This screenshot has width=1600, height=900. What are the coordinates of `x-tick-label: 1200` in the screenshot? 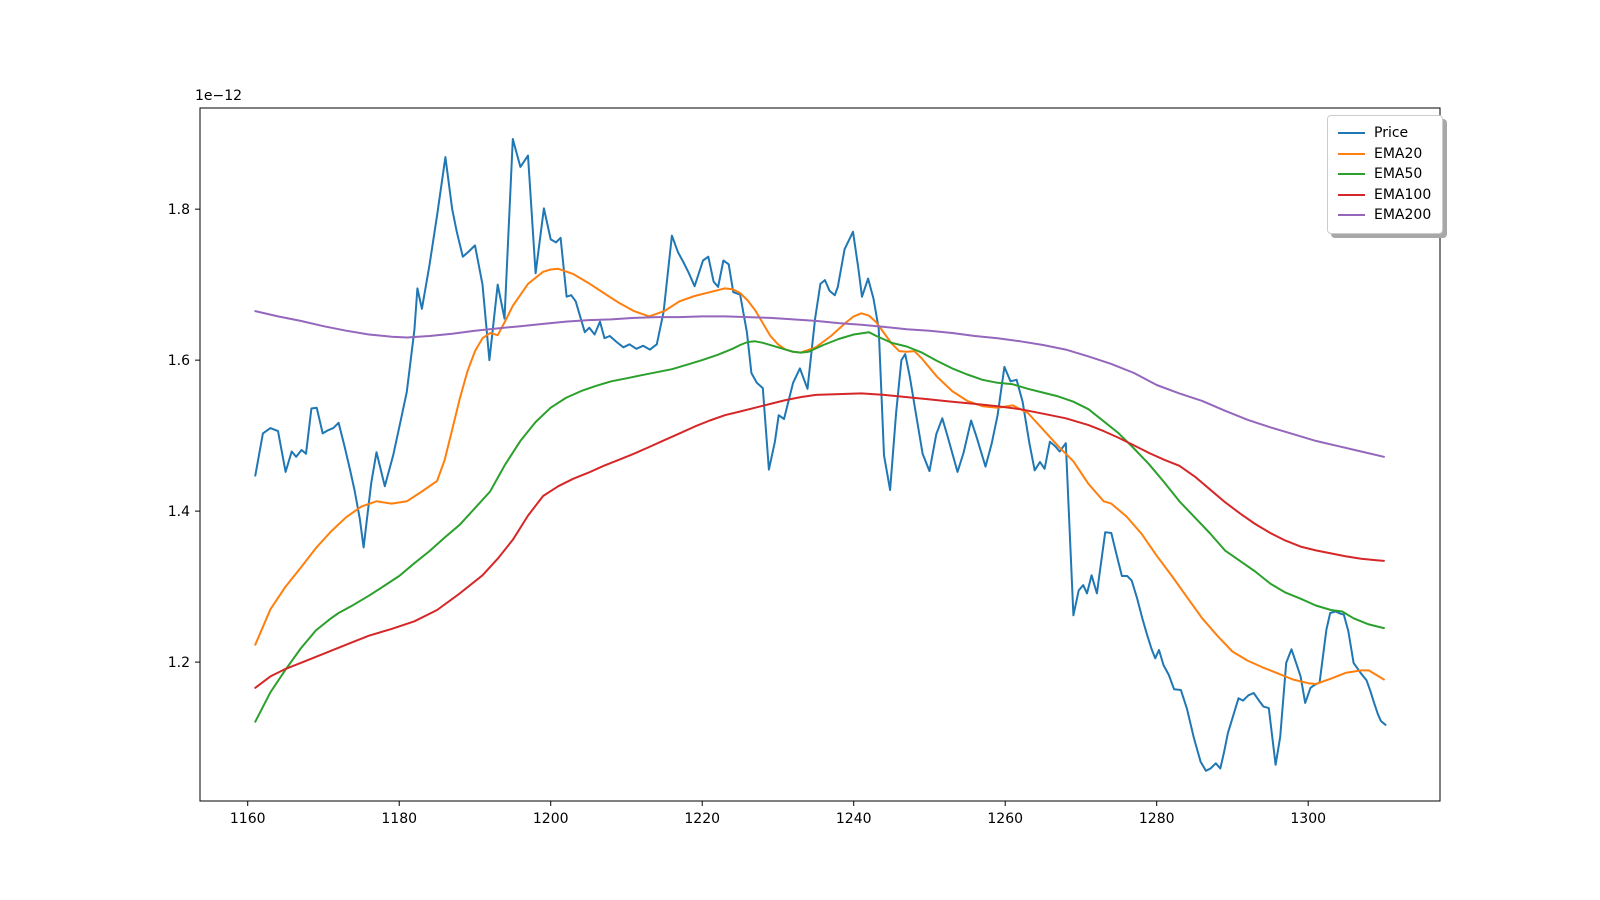 It's located at (551, 819).